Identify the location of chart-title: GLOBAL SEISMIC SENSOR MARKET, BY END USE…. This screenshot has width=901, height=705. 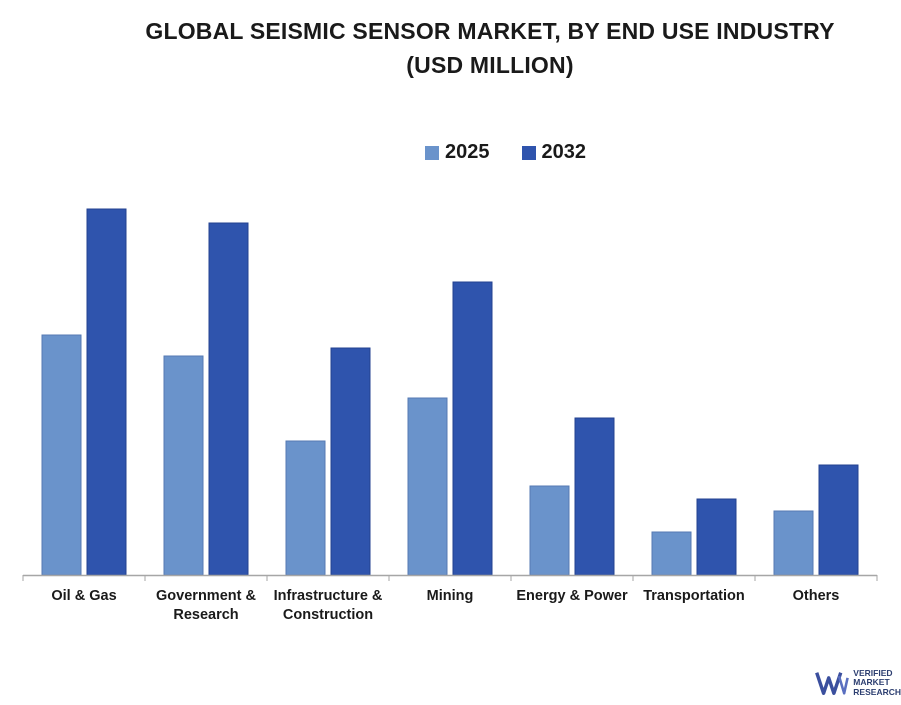
(490, 48).